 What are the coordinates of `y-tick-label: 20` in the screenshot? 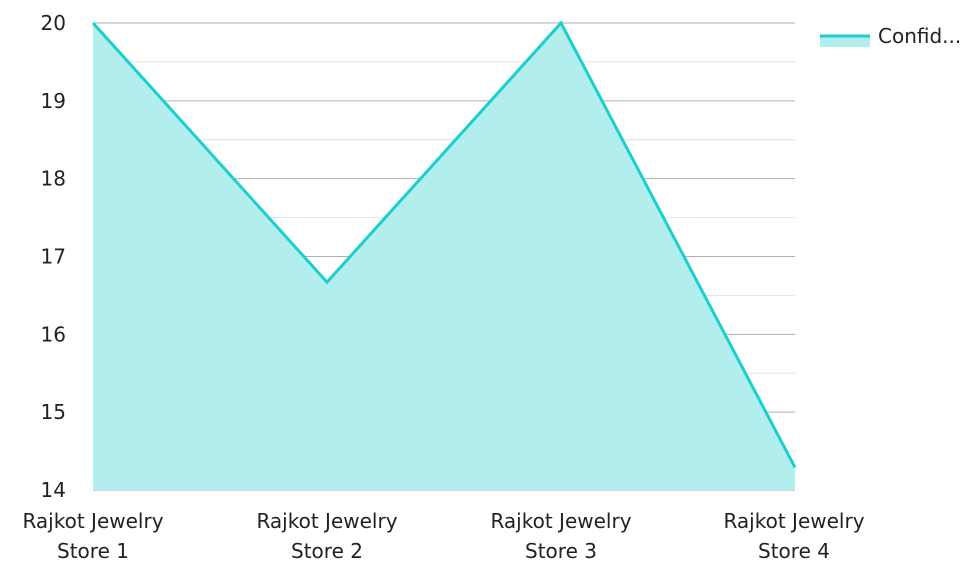 It's located at (53, 23).